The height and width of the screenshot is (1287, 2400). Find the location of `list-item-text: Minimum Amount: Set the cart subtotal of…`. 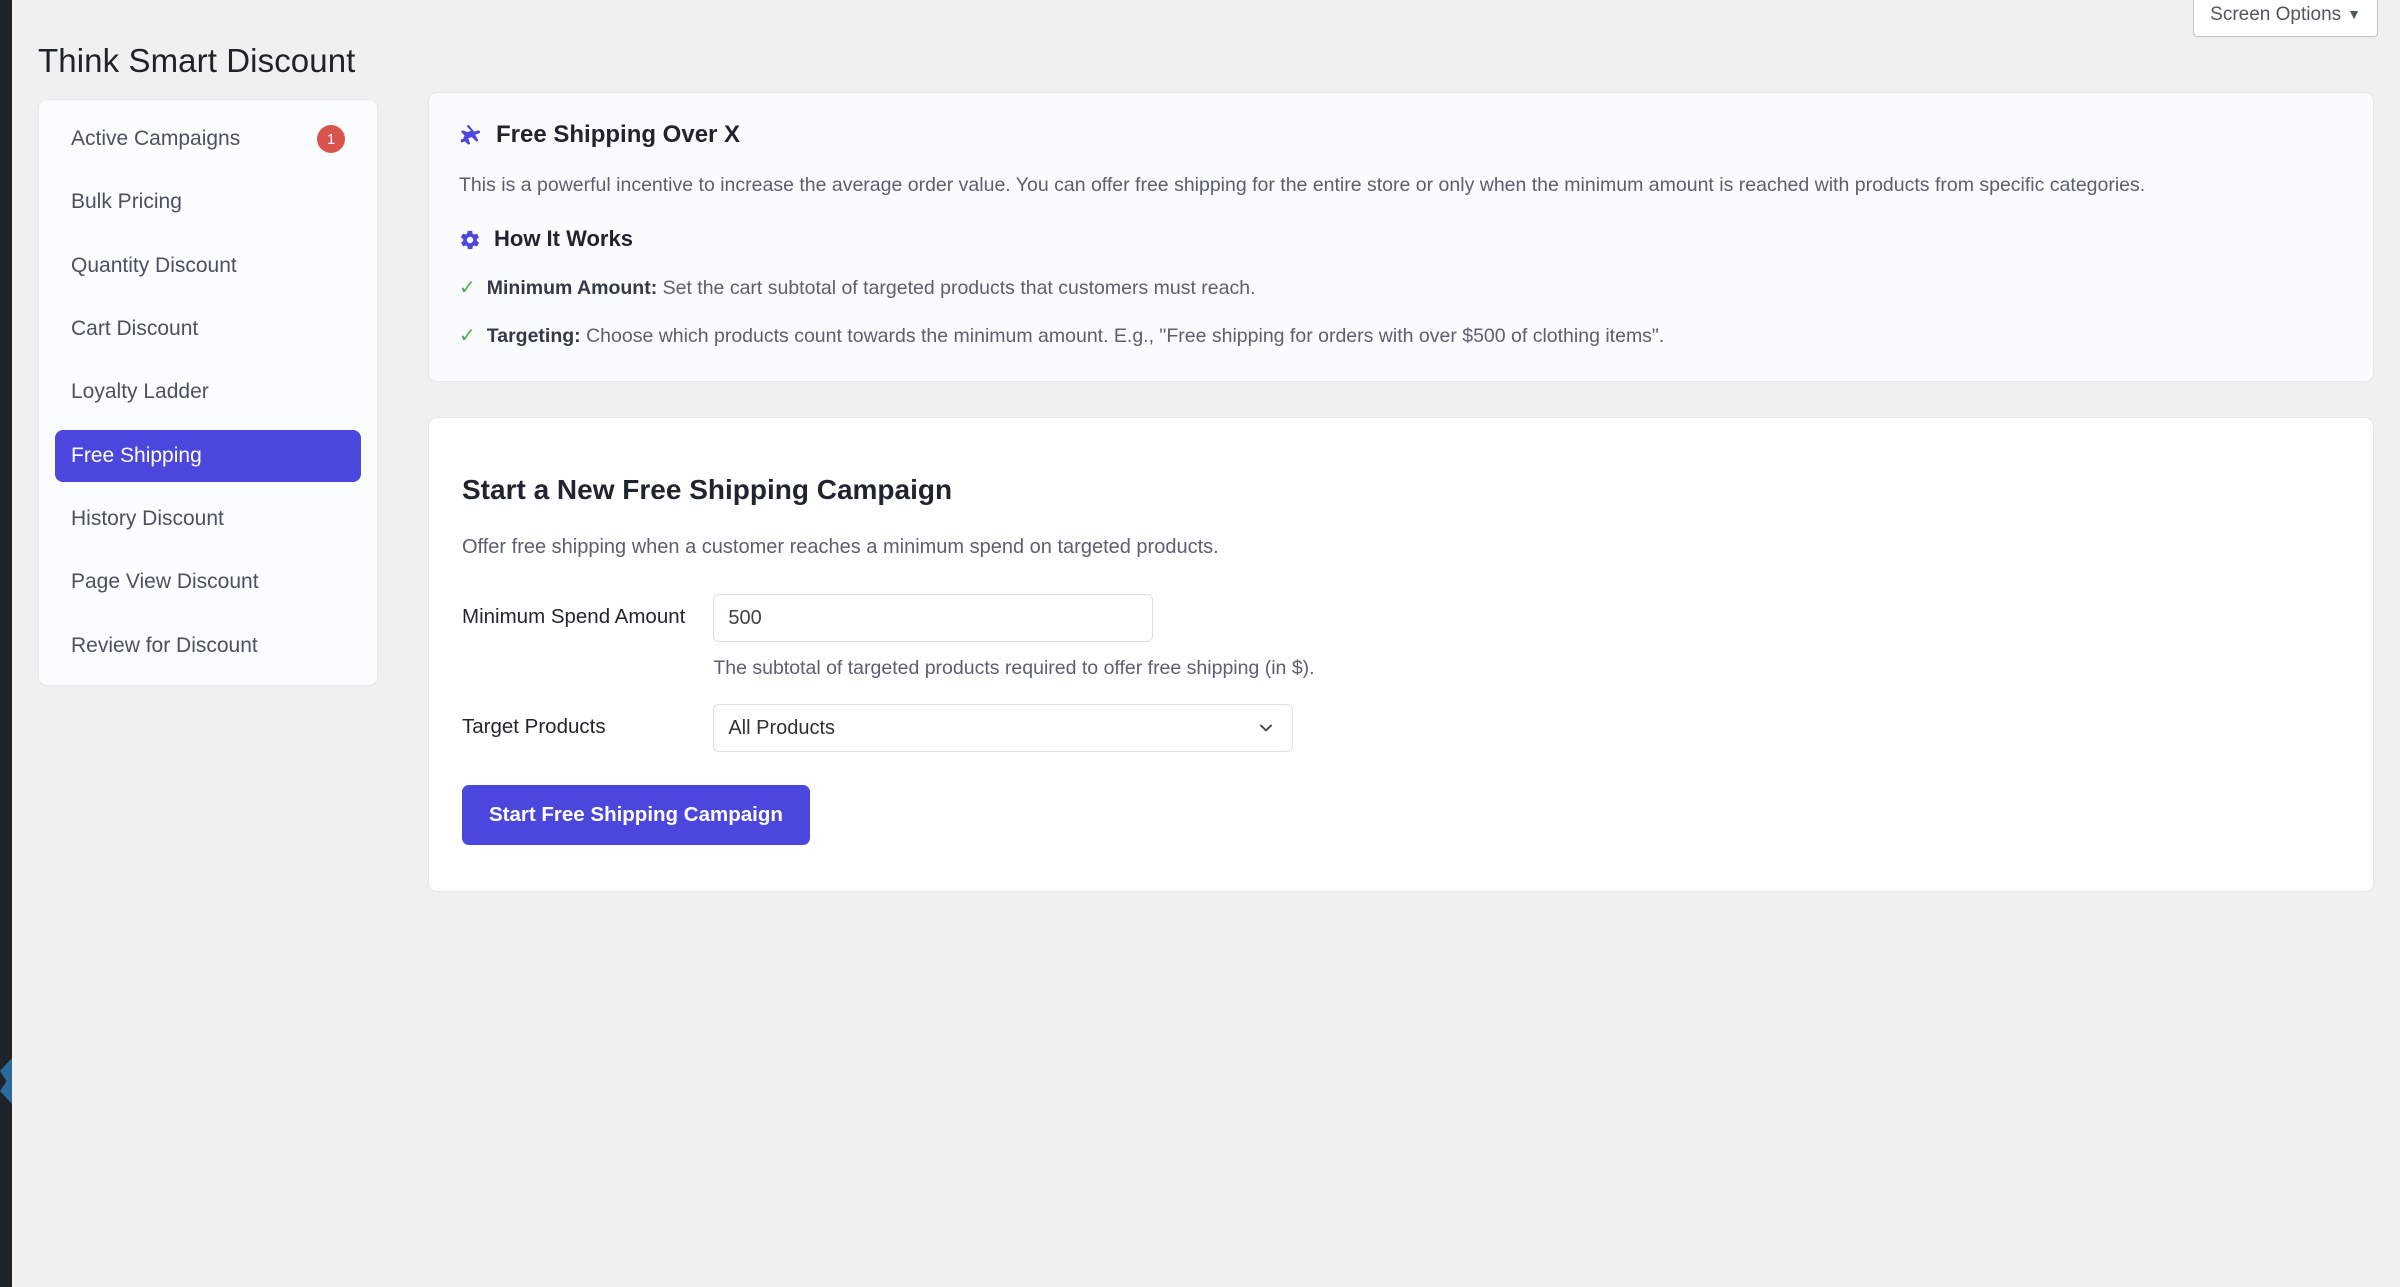

list-item-text: Minimum Amount: Set the cart subtotal of… is located at coordinates (871, 288).